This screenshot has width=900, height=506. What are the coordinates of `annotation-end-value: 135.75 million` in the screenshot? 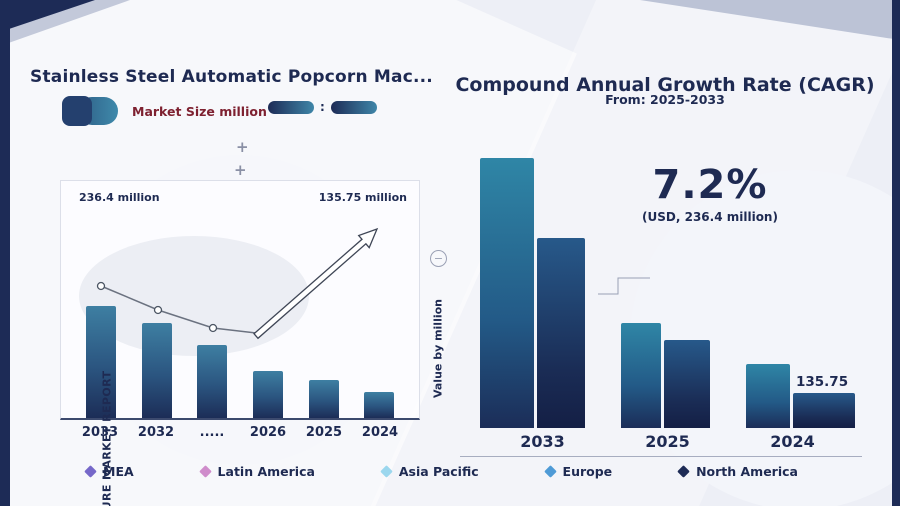 It's located at (362, 197).